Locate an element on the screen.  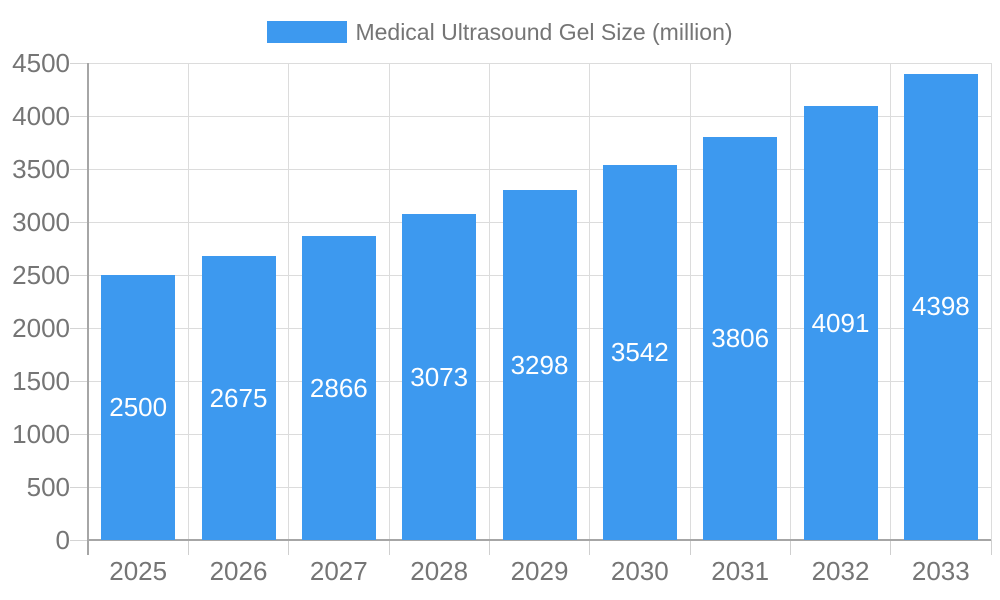
bar-value-label: 3806 is located at coordinates (740, 337).